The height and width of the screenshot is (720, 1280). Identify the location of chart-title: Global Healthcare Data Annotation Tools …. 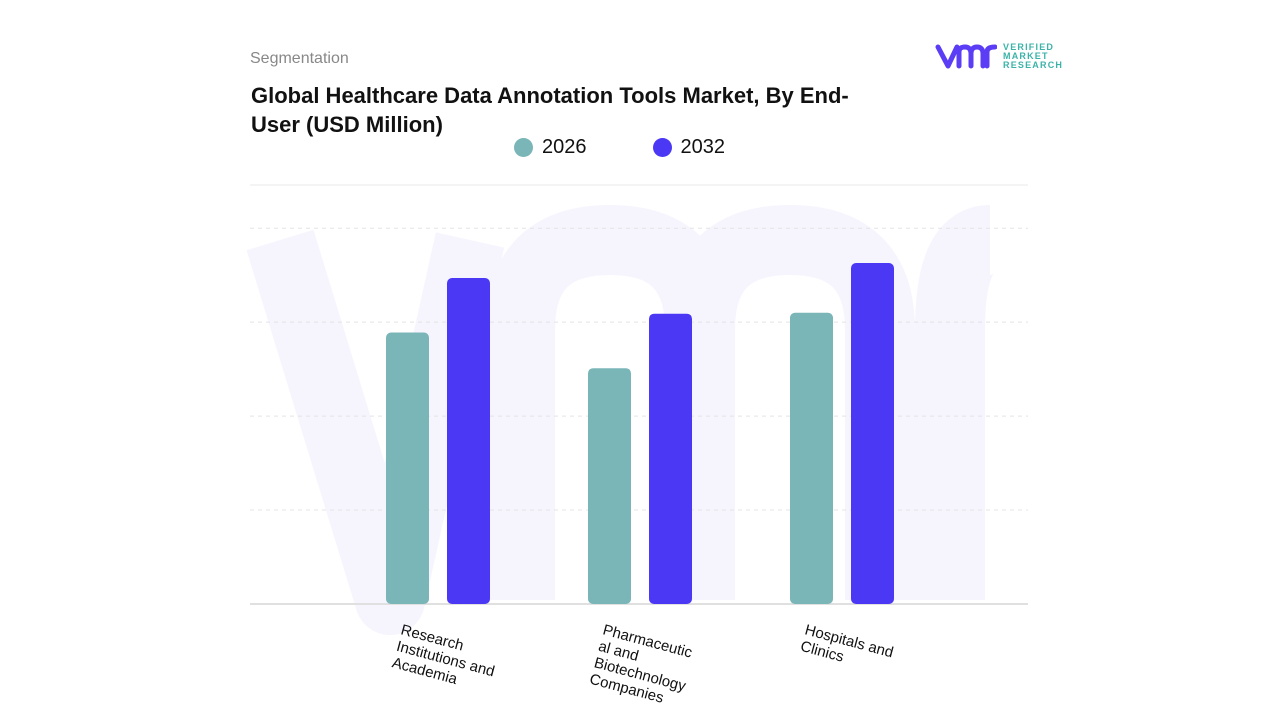
(550, 110).